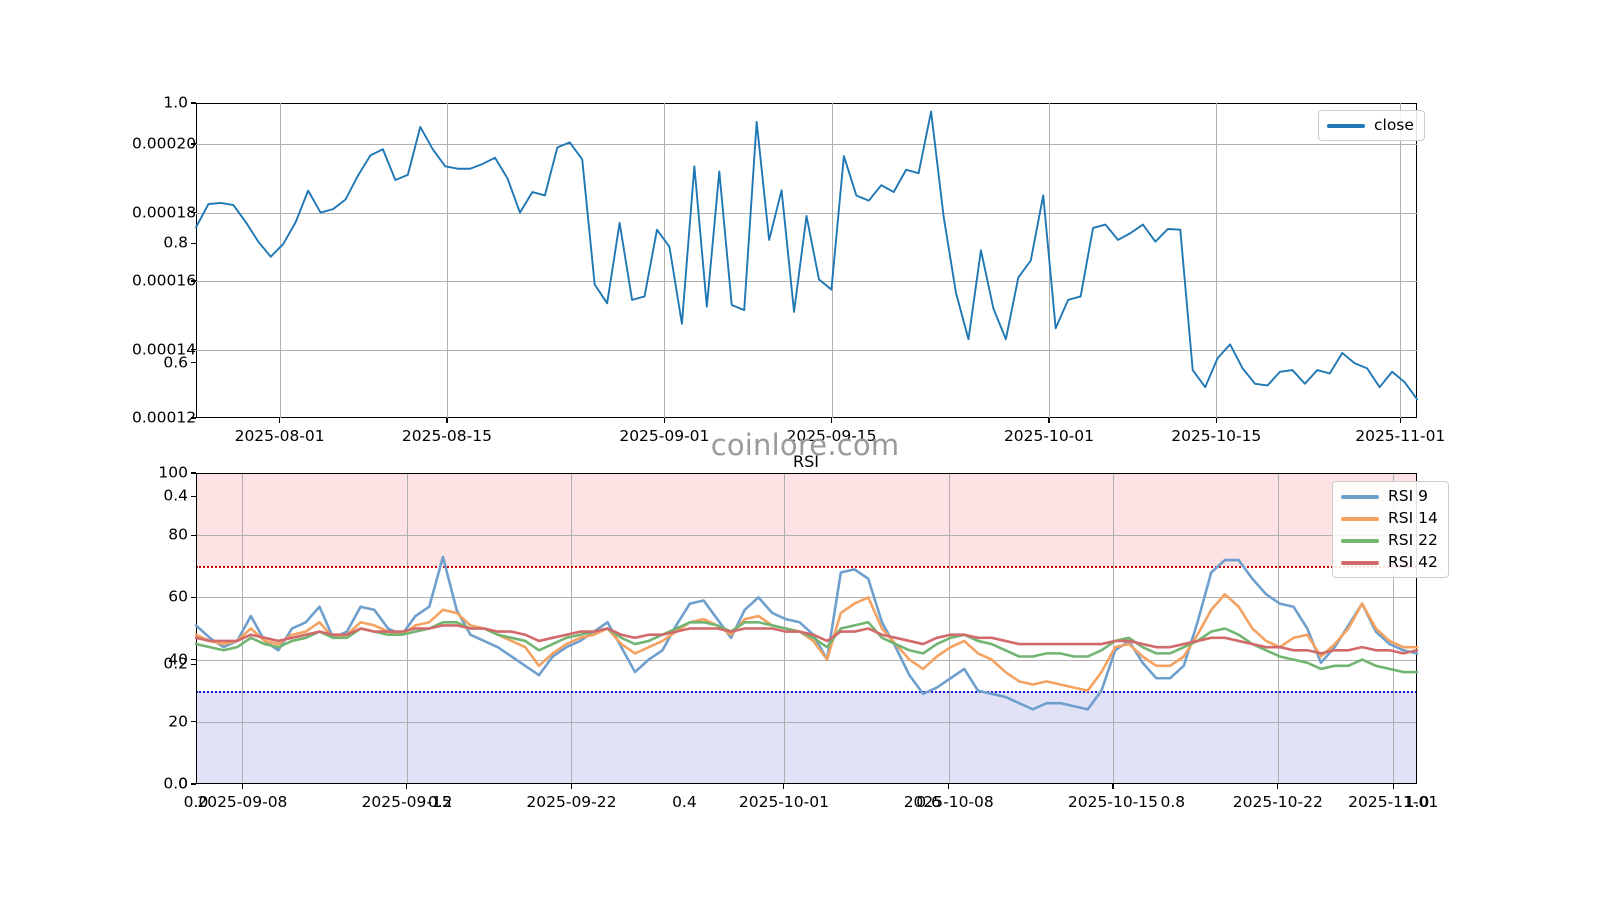 The width and height of the screenshot is (1600, 900). I want to click on rsi-xtick-label: 2025-10-01, so click(783, 802).